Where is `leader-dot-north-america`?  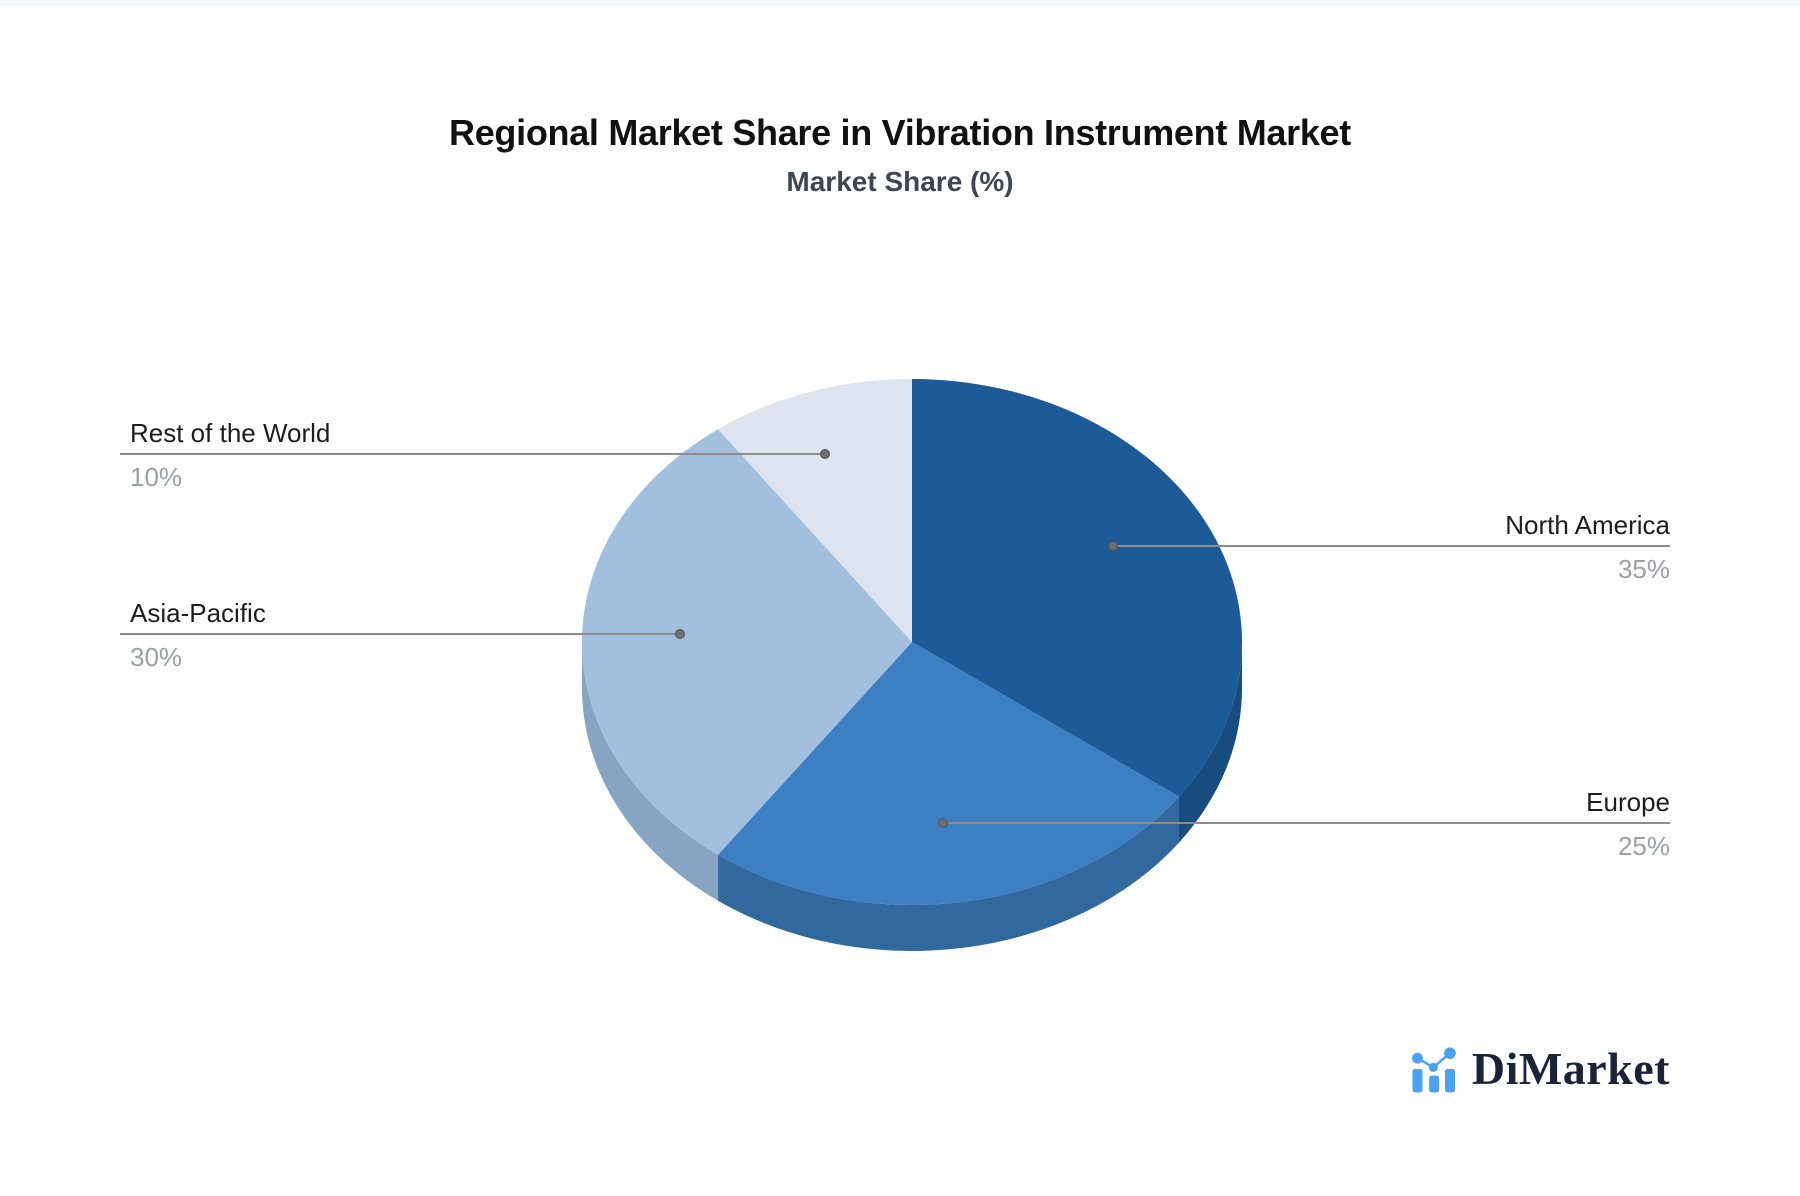
leader-dot-north-america is located at coordinates (1113, 546).